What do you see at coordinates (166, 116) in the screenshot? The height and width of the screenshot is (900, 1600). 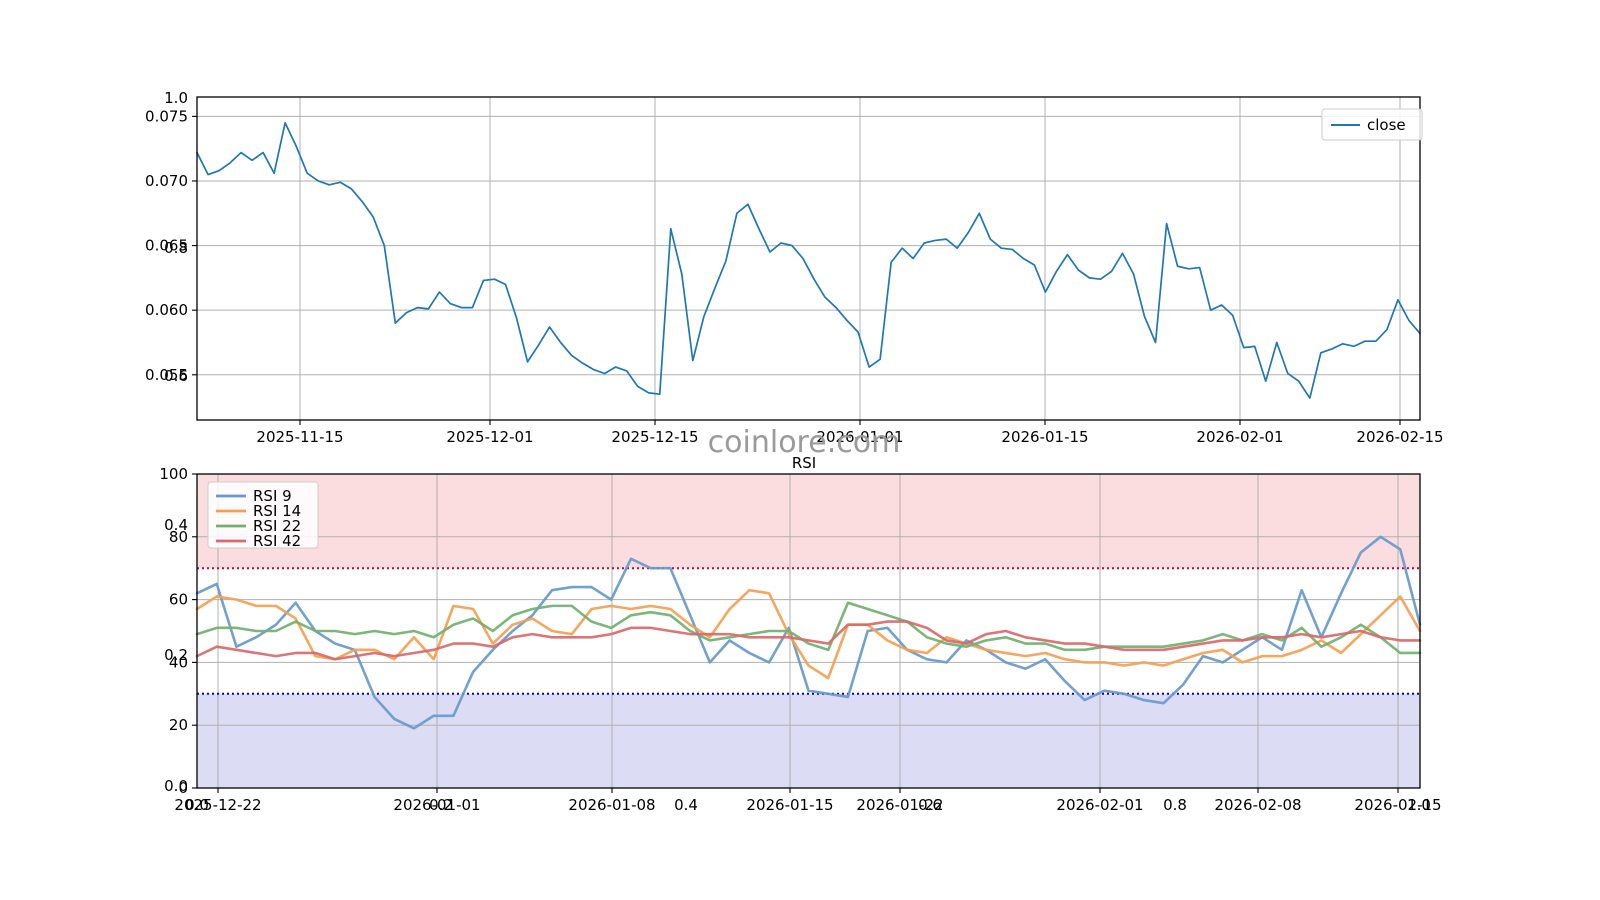 I see `price-ytick-label: 0.075` at bounding box center [166, 116].